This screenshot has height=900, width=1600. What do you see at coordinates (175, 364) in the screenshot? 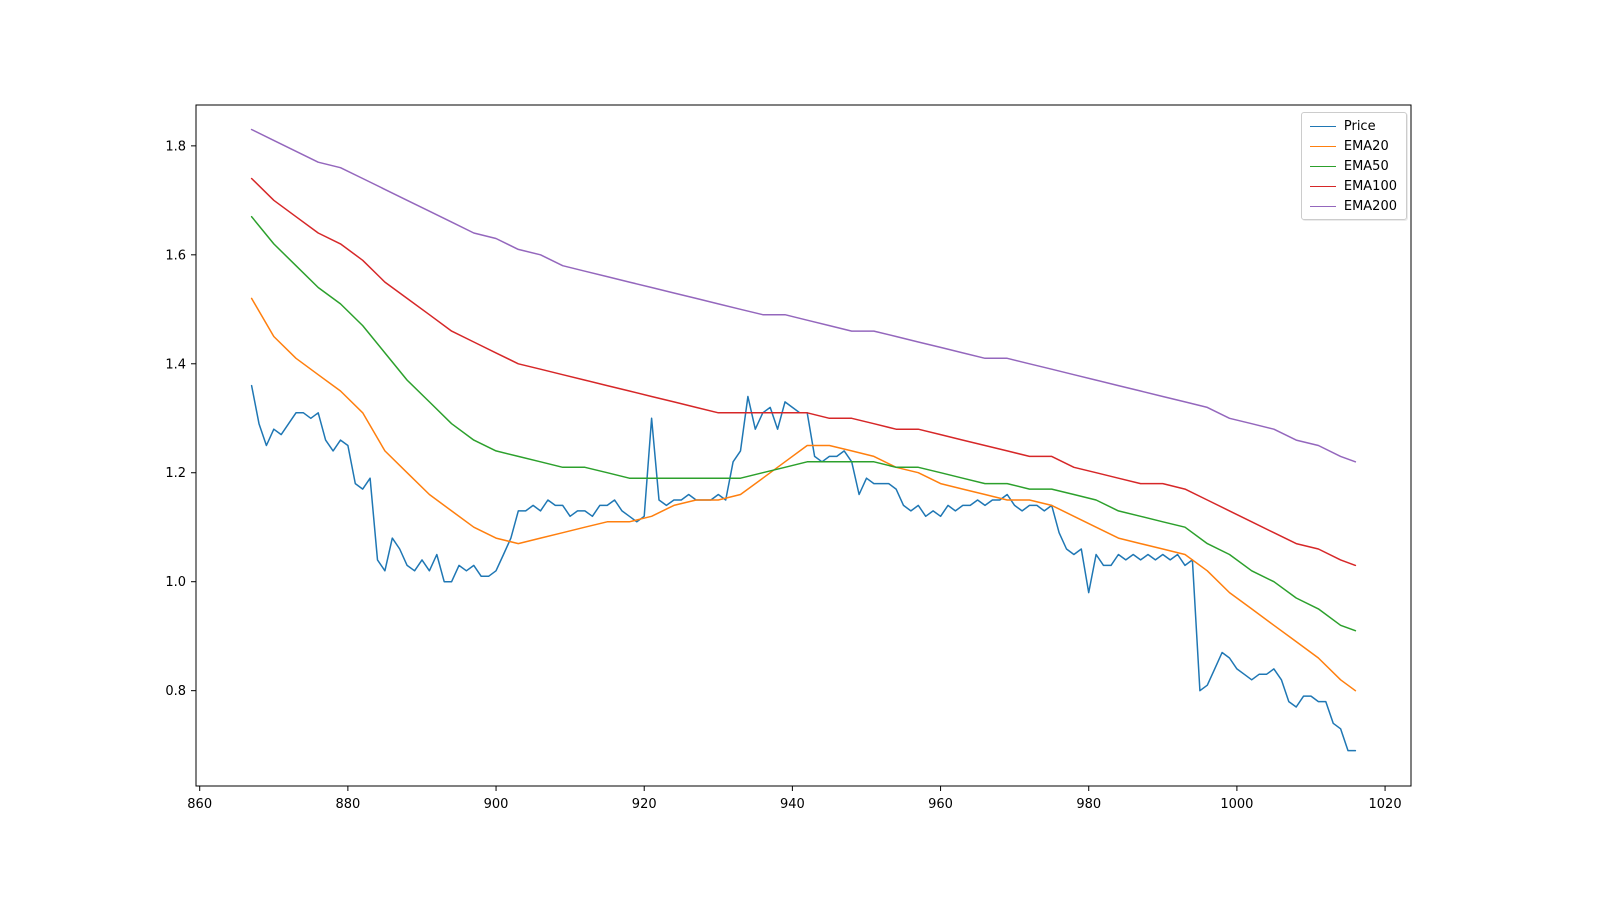
I see `y-tick-label: 1.4` at bounding box center [175, 364].